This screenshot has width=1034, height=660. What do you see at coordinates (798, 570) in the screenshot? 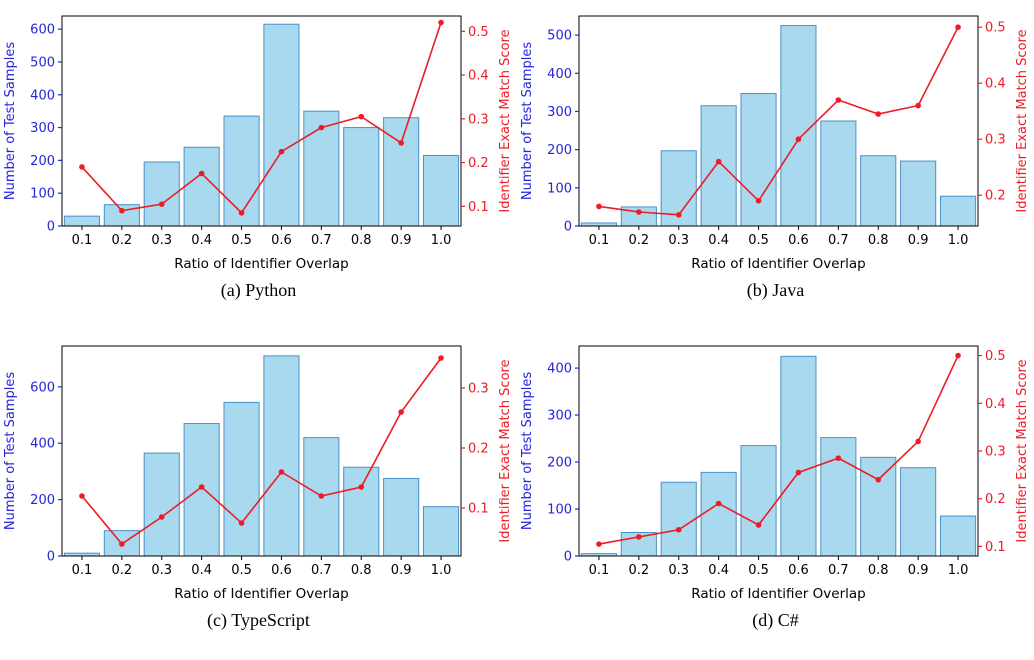
I see `svg-text: 0.6` at bounding box center [798, 570].